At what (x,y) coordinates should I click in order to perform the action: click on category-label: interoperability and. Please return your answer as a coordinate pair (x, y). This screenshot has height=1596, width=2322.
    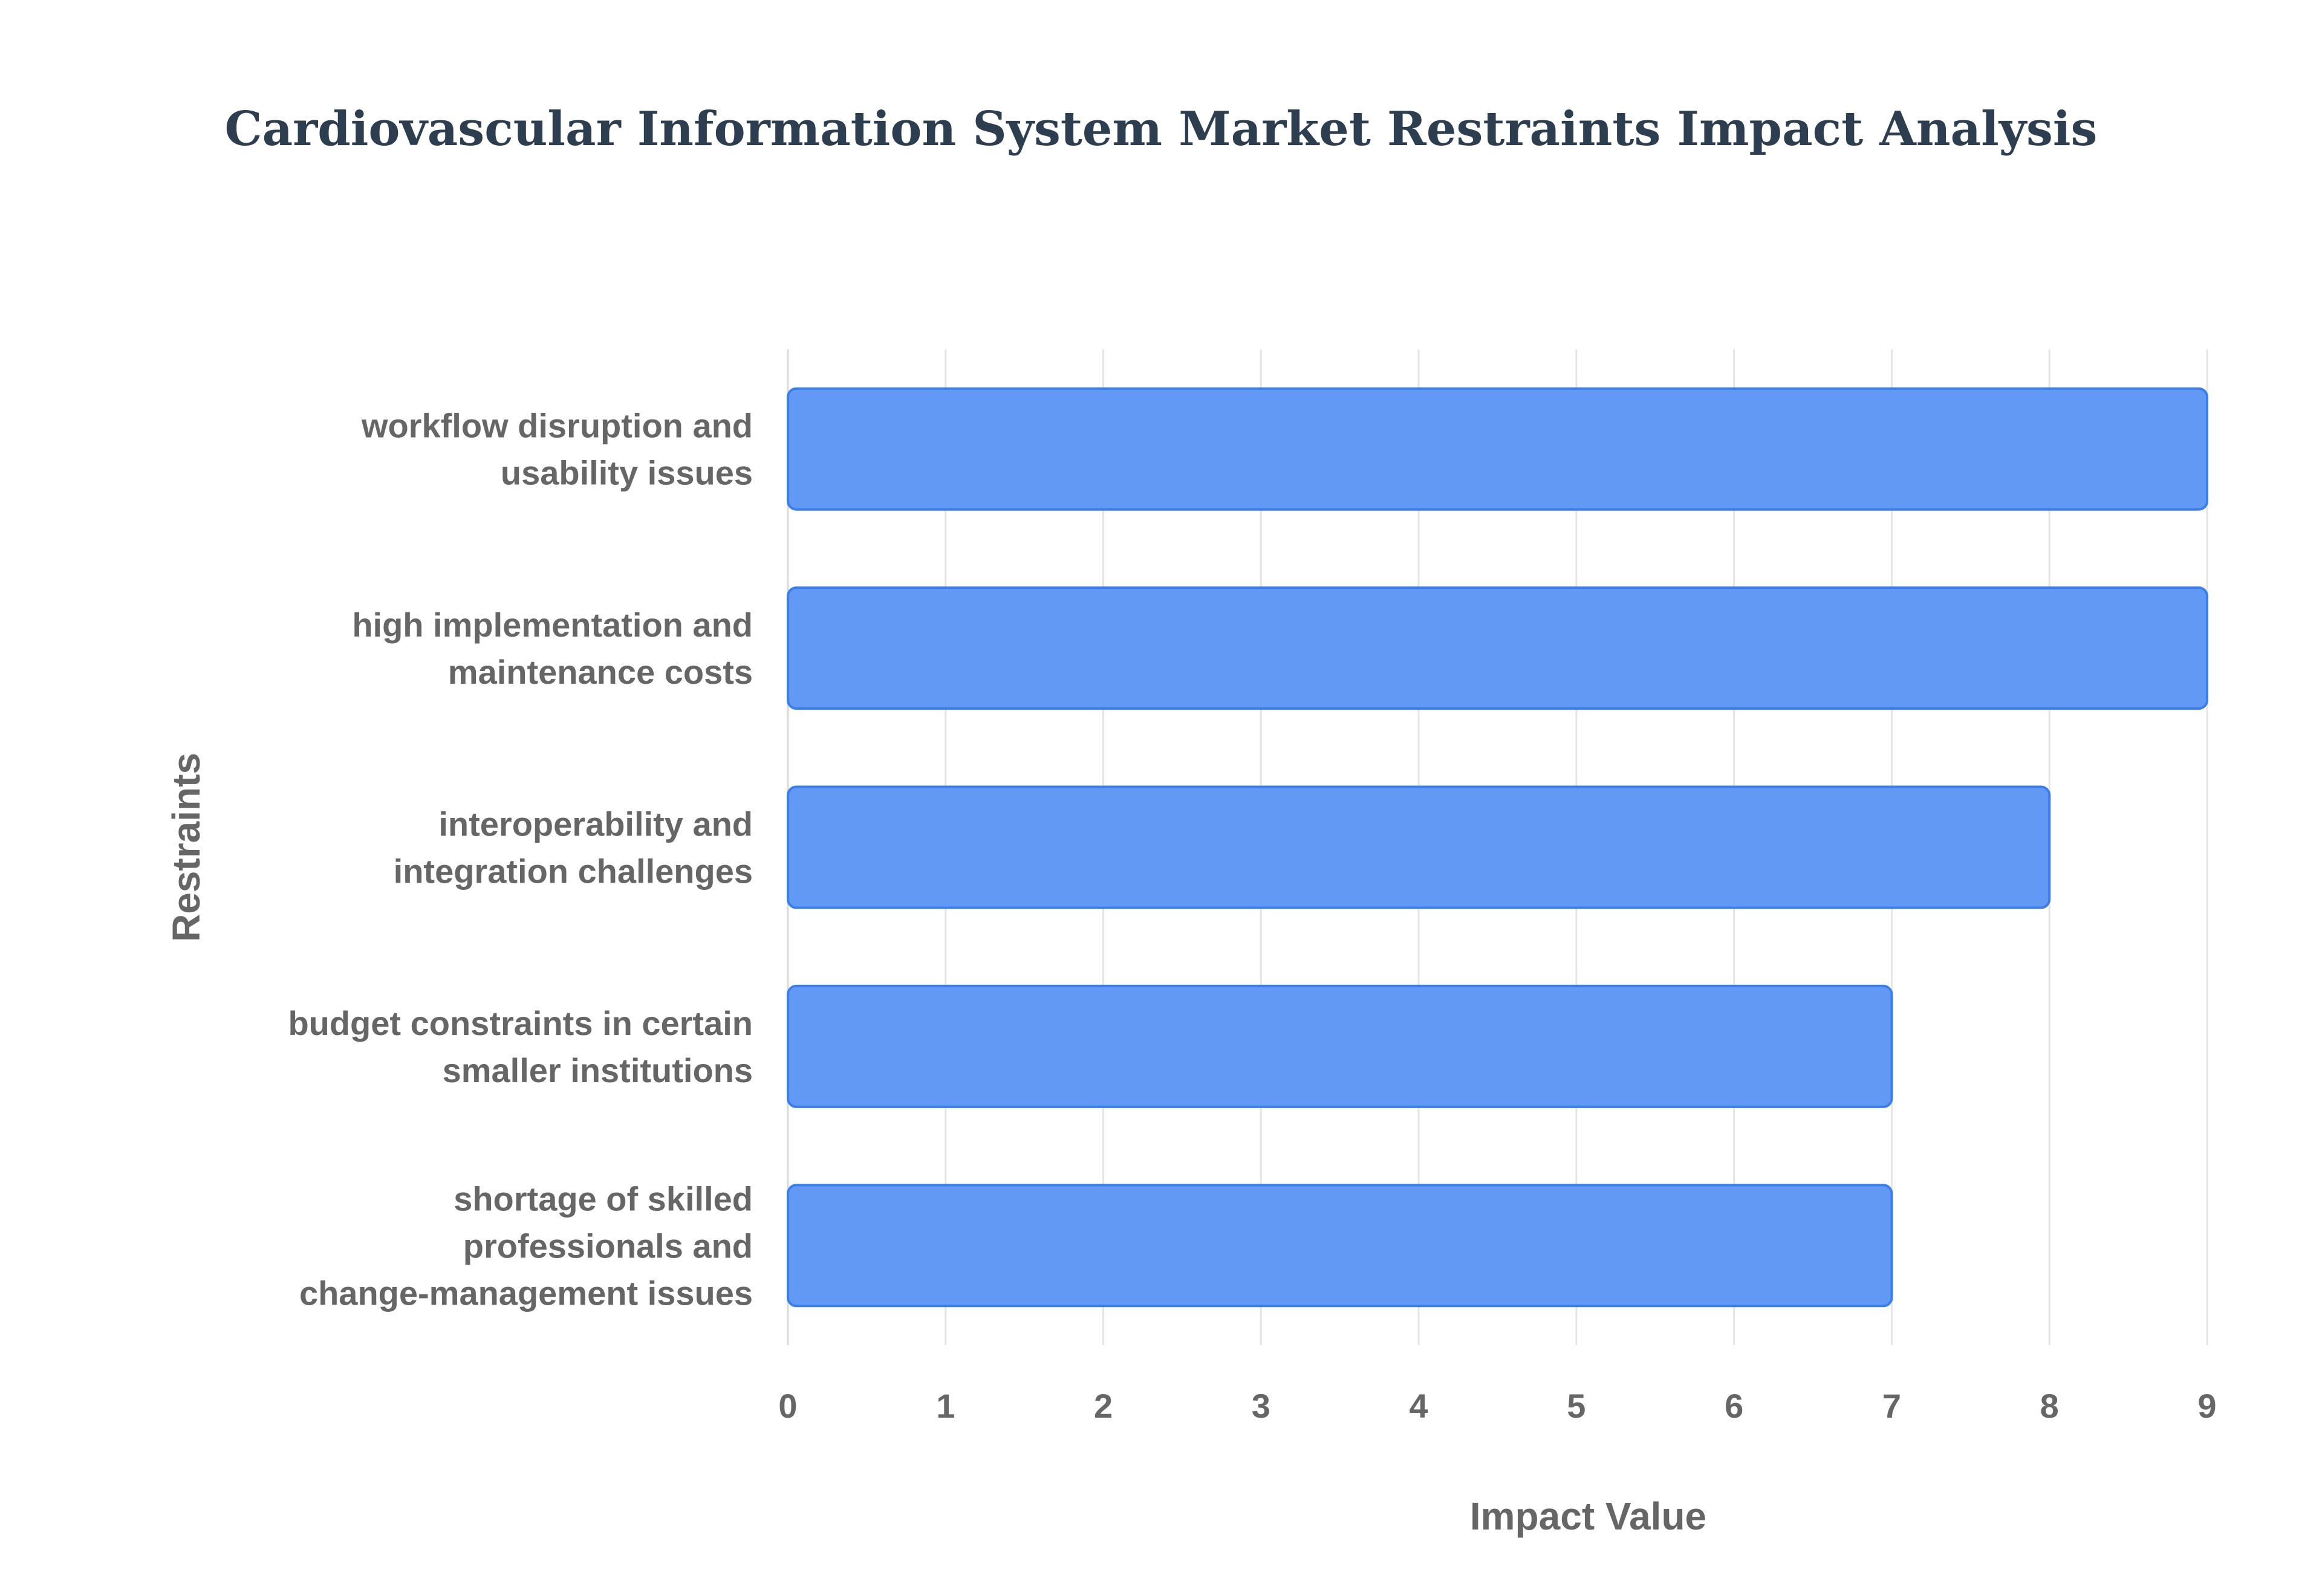
    Looking at the image, I should click on (595, 824).